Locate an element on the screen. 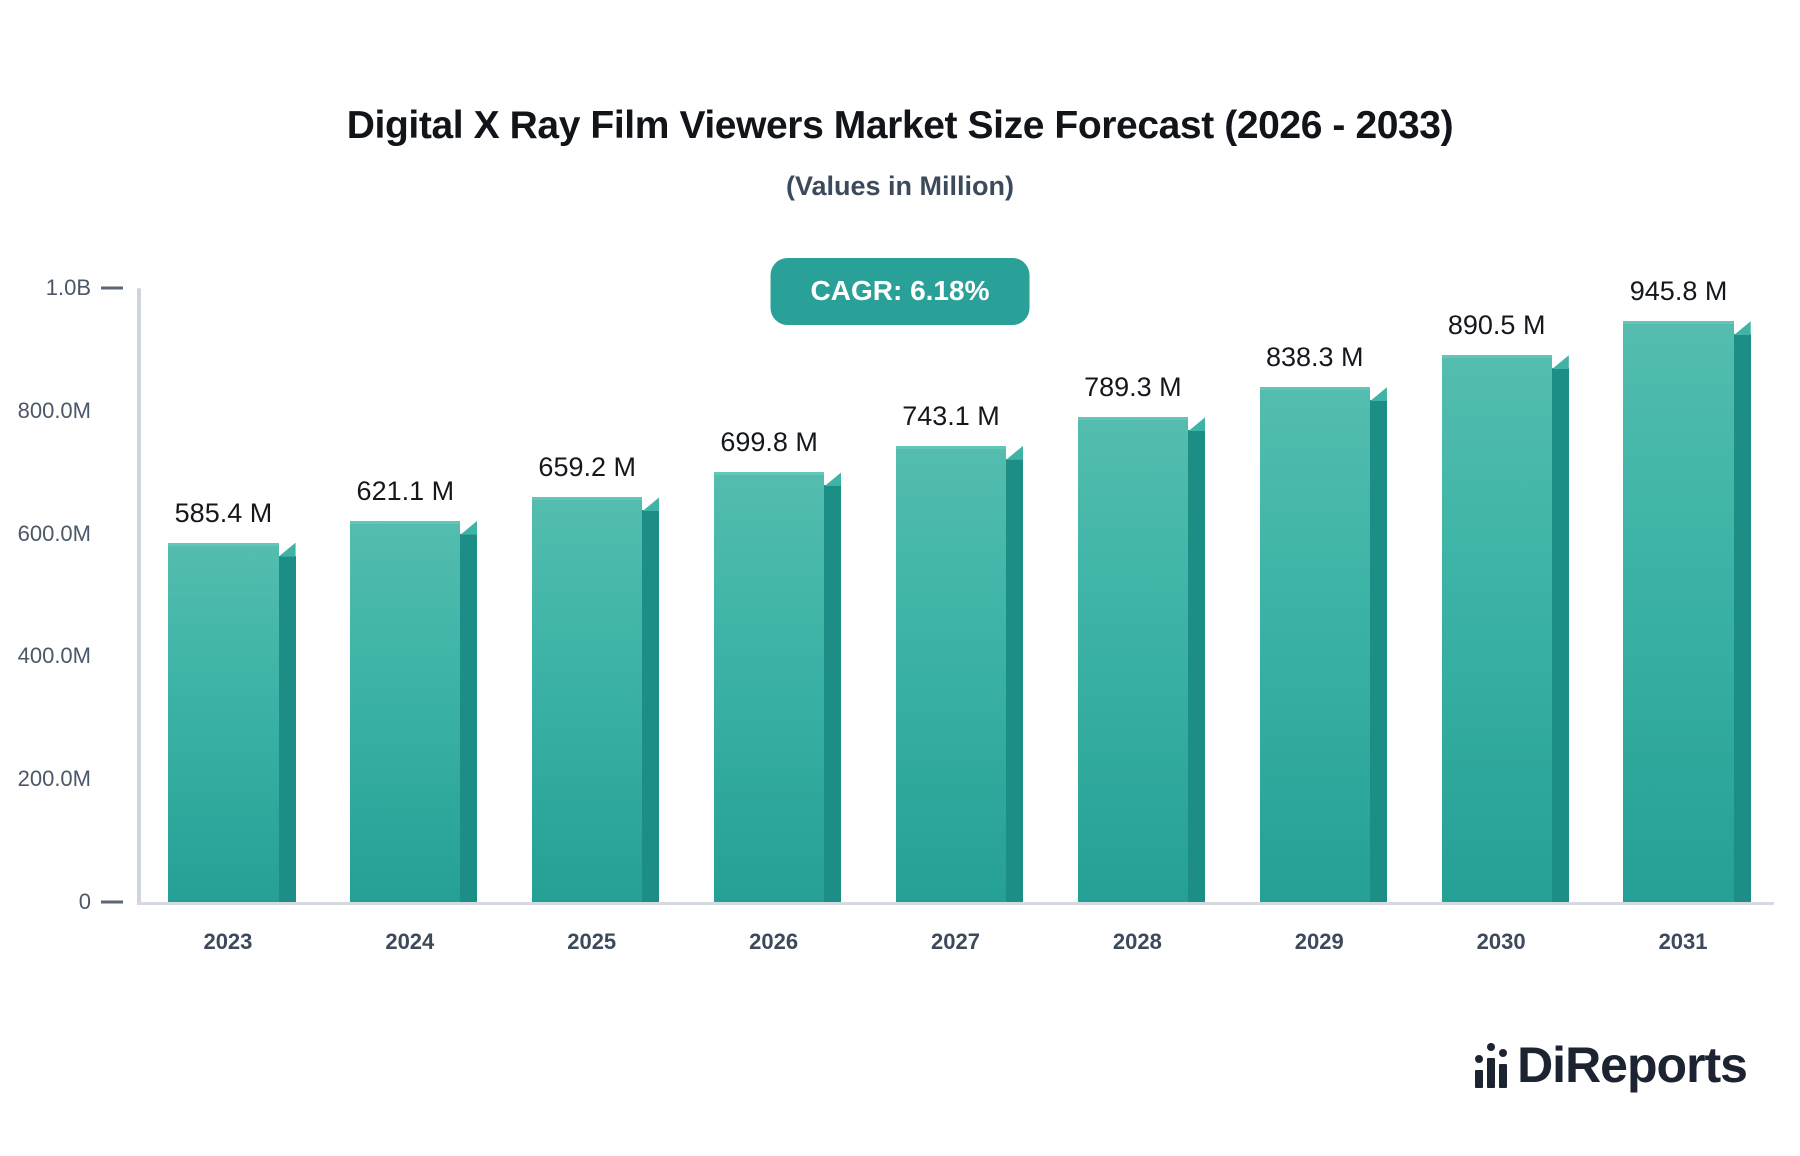  x-axis-tick-label: 2029 is located at coordinates (1319, 941).